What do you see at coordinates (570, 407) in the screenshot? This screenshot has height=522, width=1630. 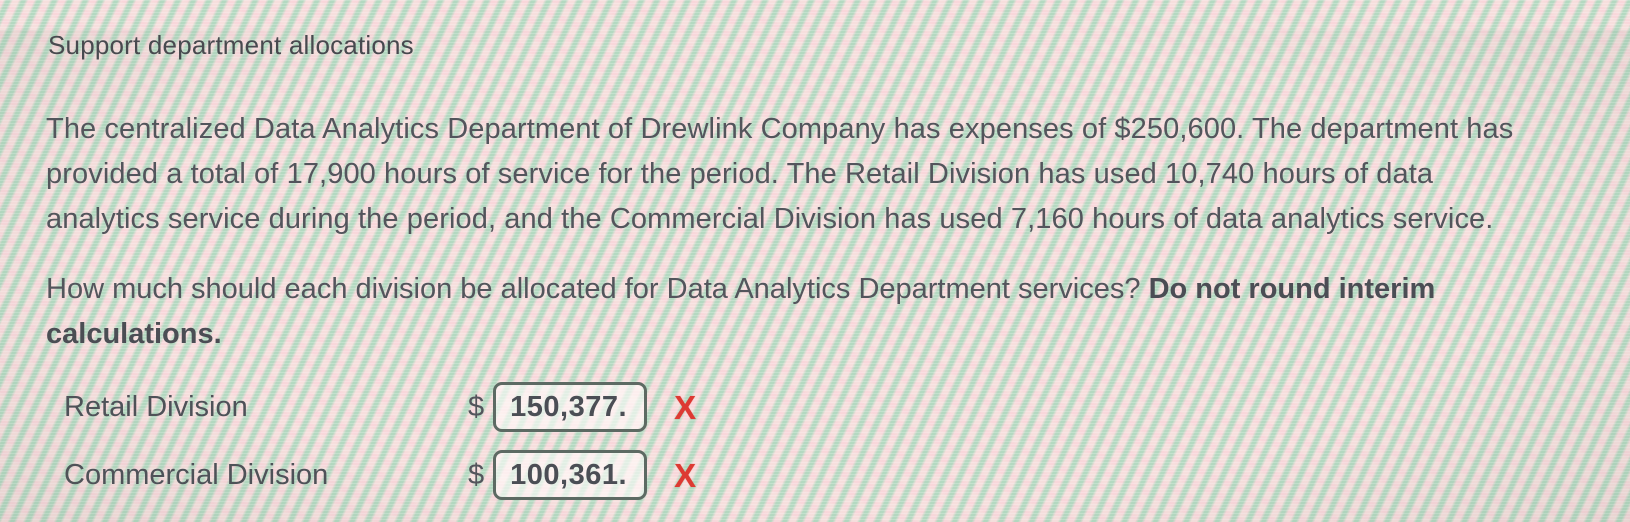 I see `retail-amount-input` at bounding box center [570, 407].